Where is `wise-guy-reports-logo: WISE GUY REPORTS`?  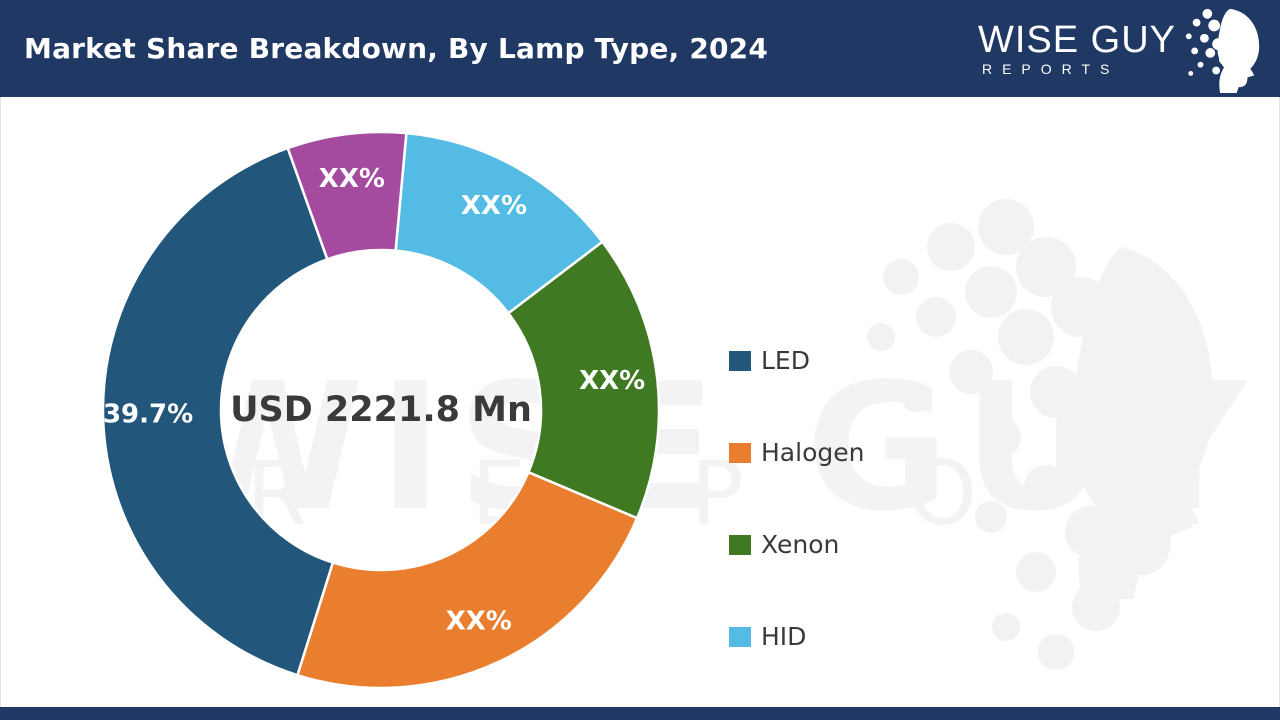 wise-guy-reports-logo: WISE GUY REPORTS is located at coordinates (1129, 49).